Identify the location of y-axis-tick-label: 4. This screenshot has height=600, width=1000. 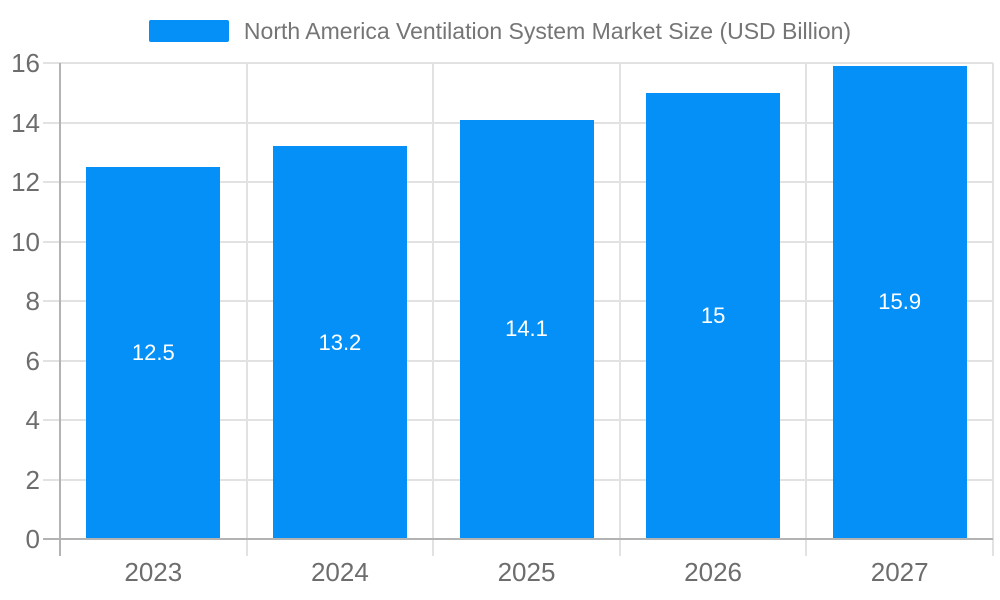
(32, 420).